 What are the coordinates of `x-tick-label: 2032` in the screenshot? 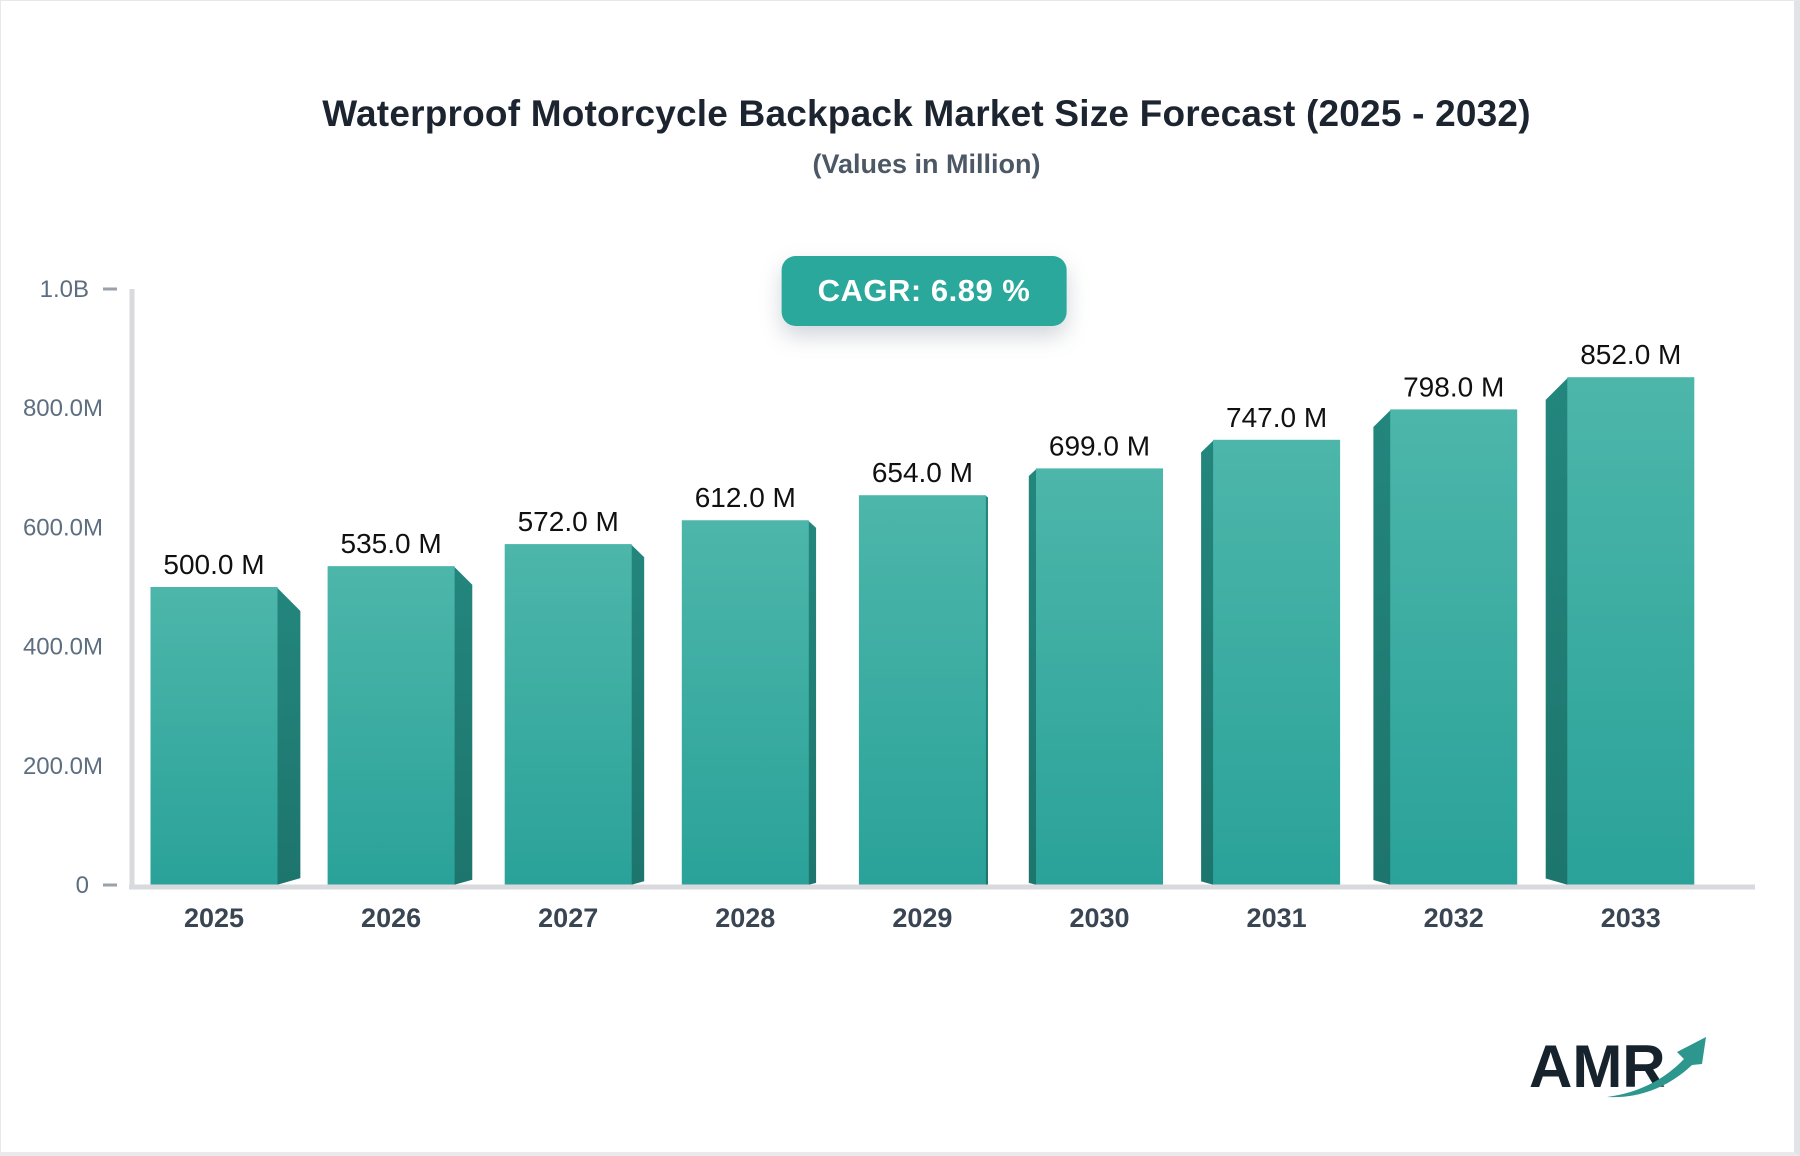 It's located at (1454, 918).